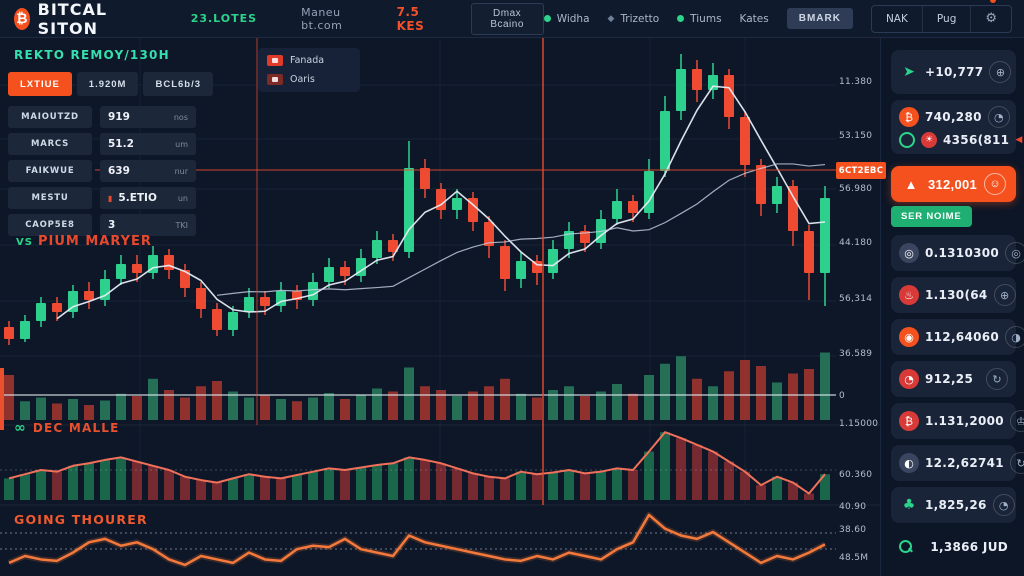  Describe the element at coordinates (945, 18) in the screenshot. I see `pug-menu-item: Pug` at that location.